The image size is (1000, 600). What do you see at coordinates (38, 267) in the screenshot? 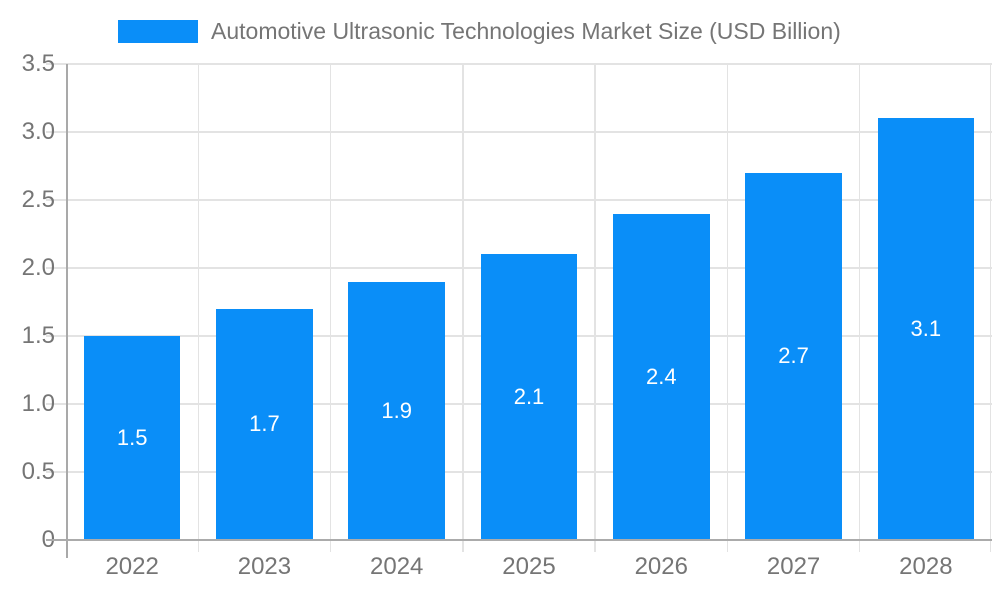
I see `y-tick-label: 2.0` at bounding box center [38, 267].